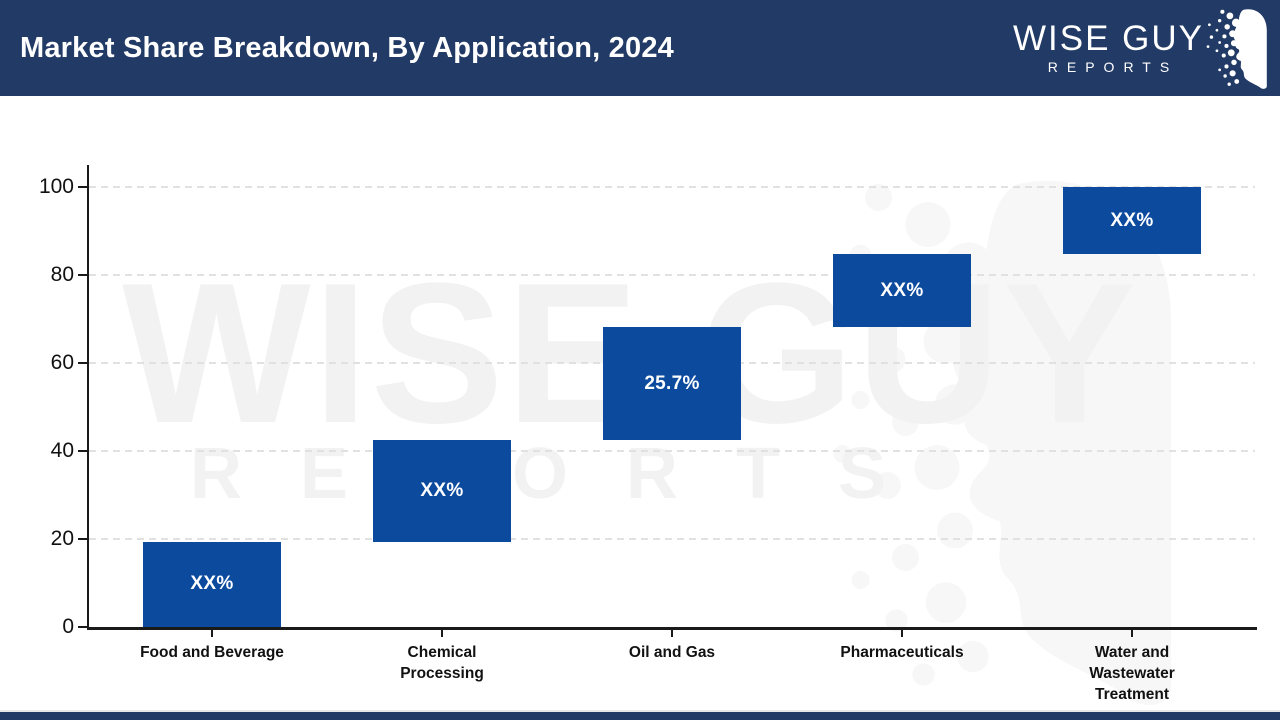 This screenshot has height=720, width=1280. Describe the element at coordinates (442, 652) in the screenshot. I see `x-category-label-line: Chemical` at that location.